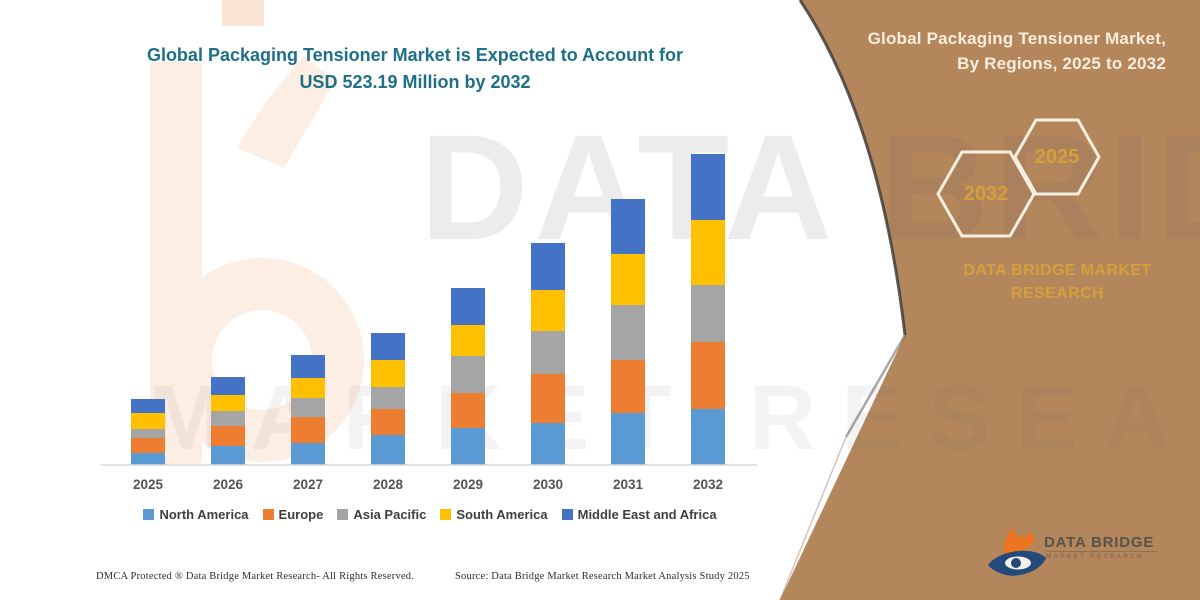 The width and height of the screenshot is (1200, 600). What do you see at coordinates (148, 484) in the screenshot?
I see `x-axis-label-2025: 2025` at bounding box center [148, 484].